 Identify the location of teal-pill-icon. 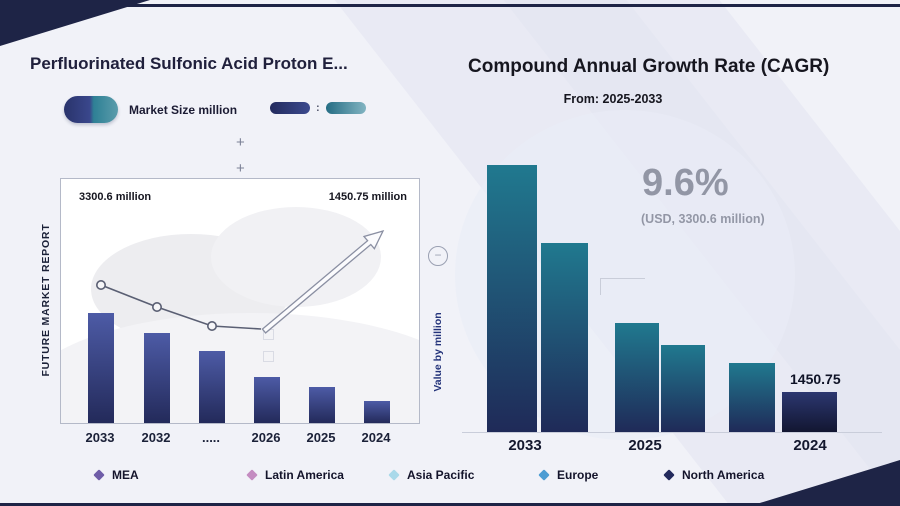
(345, 108).